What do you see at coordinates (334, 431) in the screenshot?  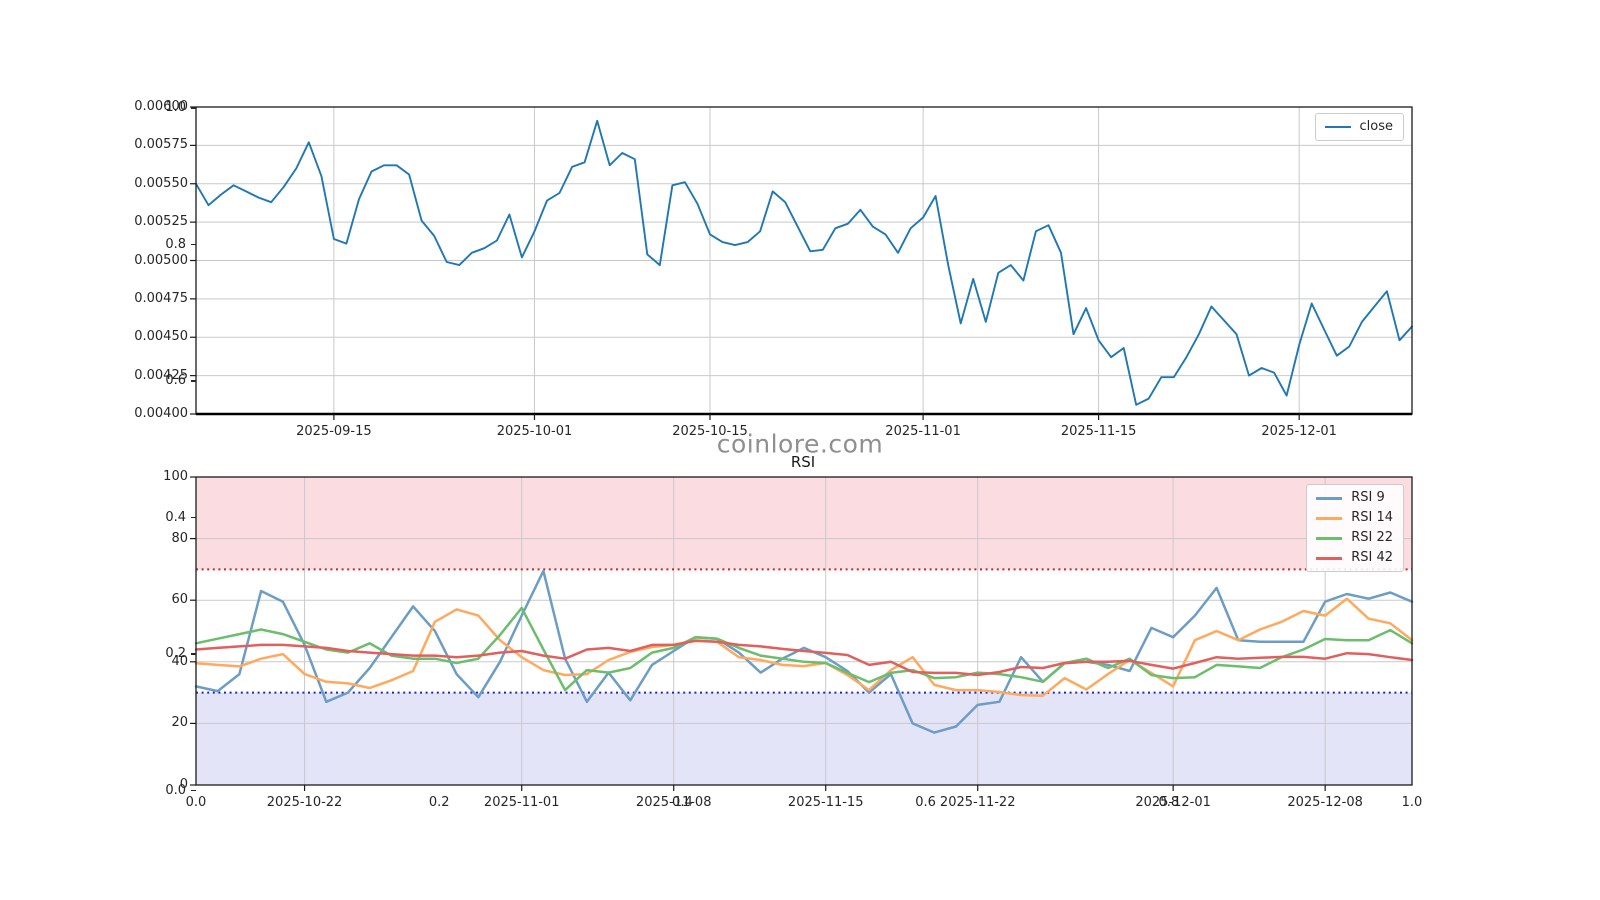 I see `x-tick-label: 2025-09-15` at bounding box center [334, 431].